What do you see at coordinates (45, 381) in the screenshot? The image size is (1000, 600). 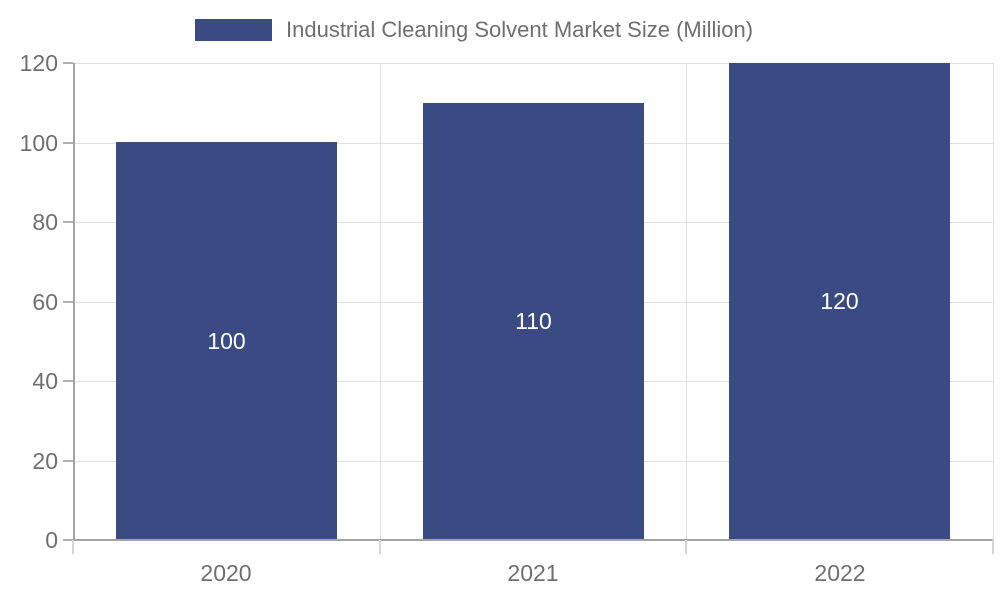 I see `y-tick-label: 40` at bounding box center [45, 381].